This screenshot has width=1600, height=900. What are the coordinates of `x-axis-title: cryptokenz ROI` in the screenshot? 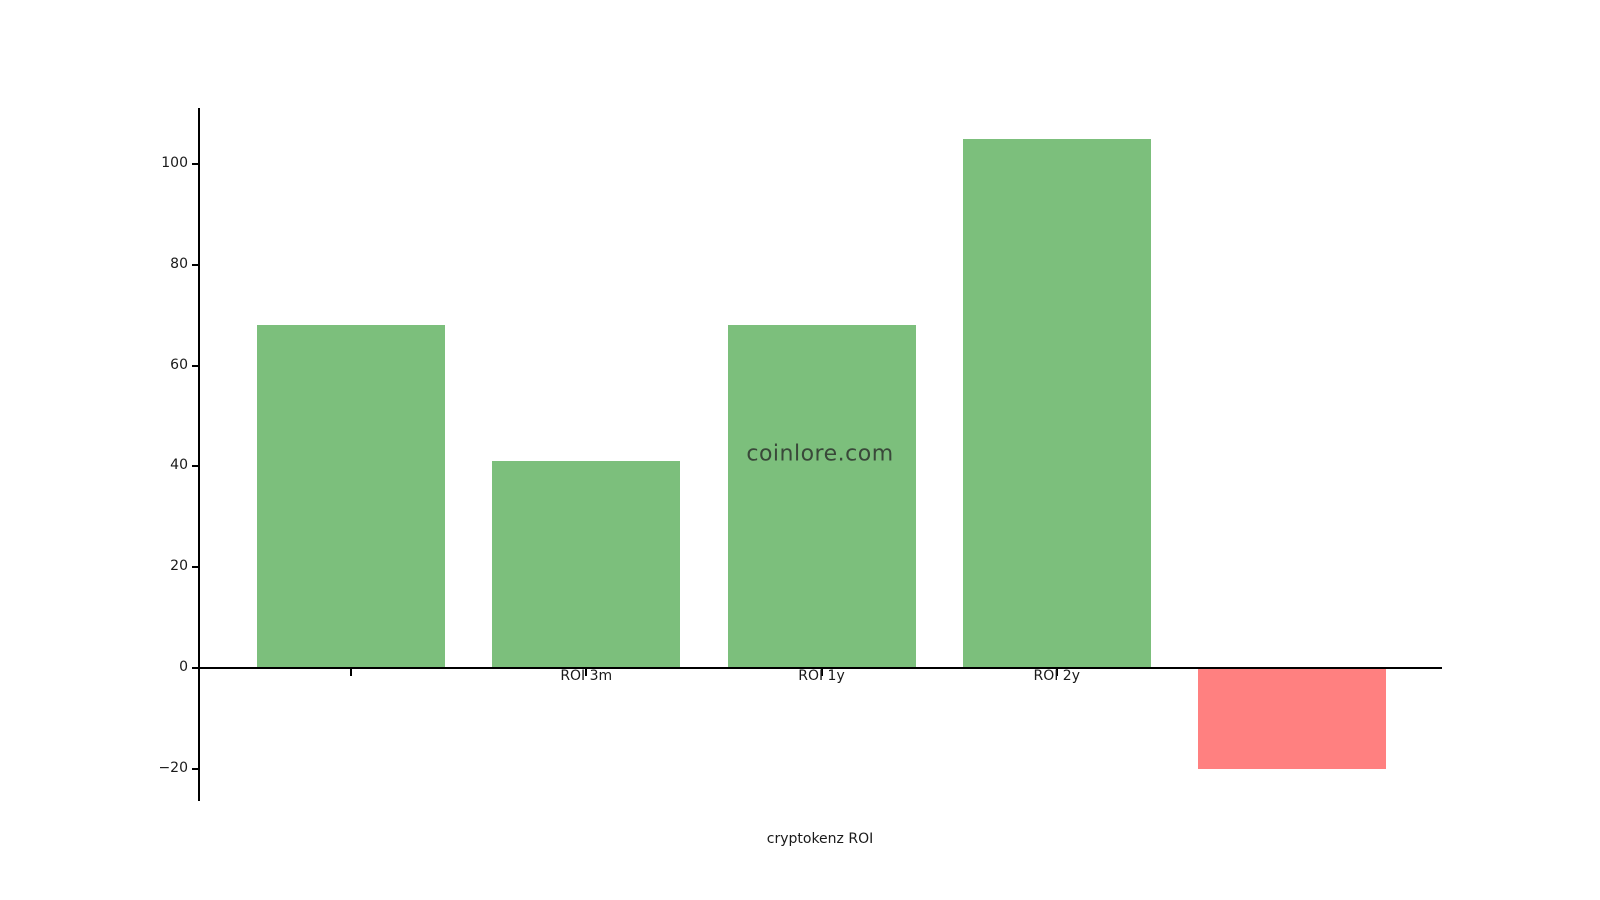 It's located at (820, 839).